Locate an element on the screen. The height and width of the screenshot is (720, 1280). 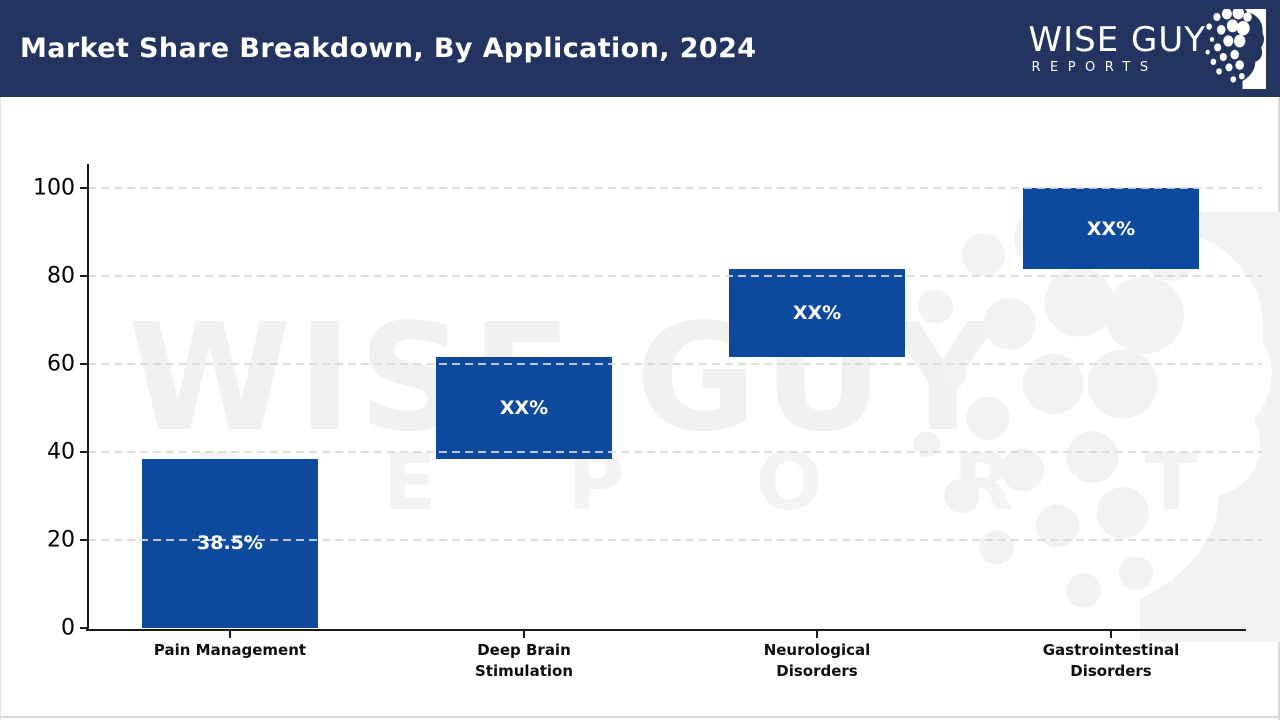
y-tick-label-20: 20 is located at coordinates (61, 540).